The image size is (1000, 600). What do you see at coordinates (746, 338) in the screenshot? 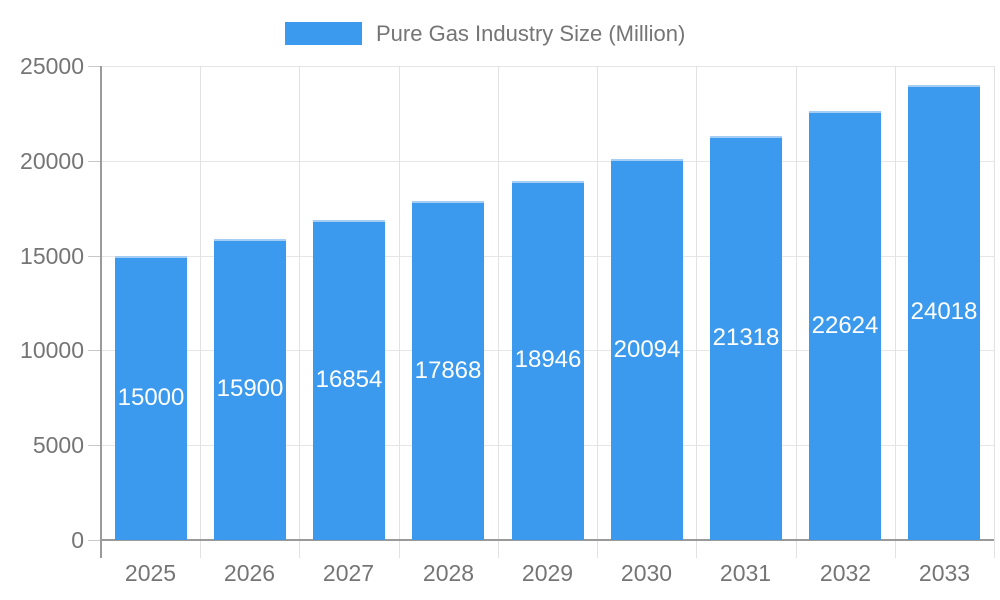
I see `bar-2031` at bounding box center [746, 338].